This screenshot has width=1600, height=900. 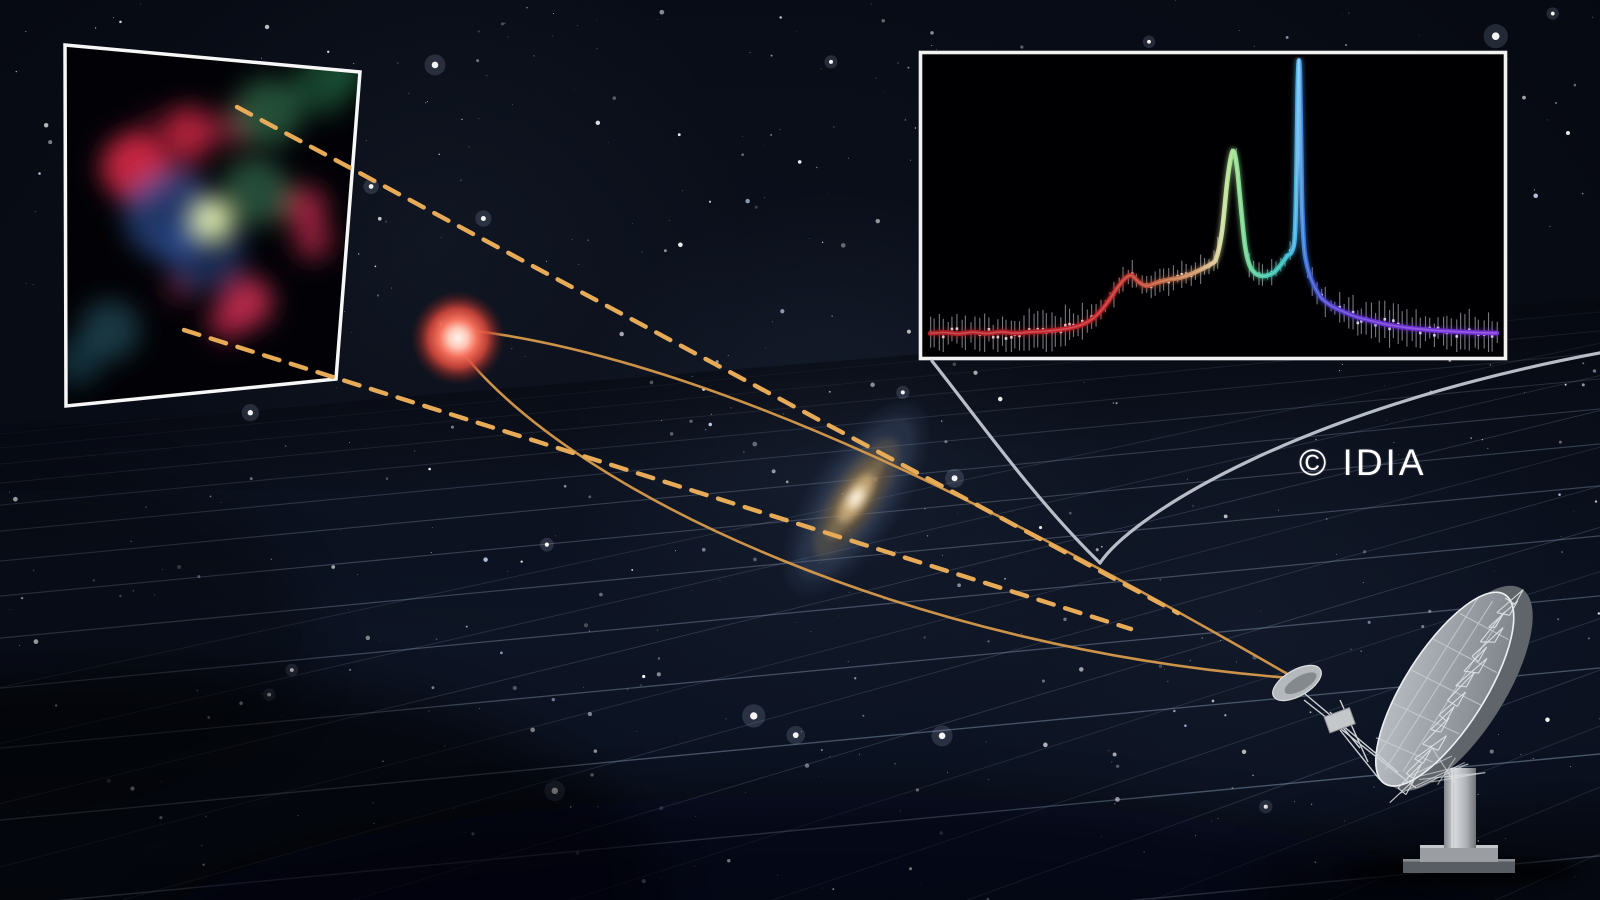 What do you see at coordinates (1459, 866) in the screenshot?
I see `telescope-plinth` at bounding box center [1459, 866].